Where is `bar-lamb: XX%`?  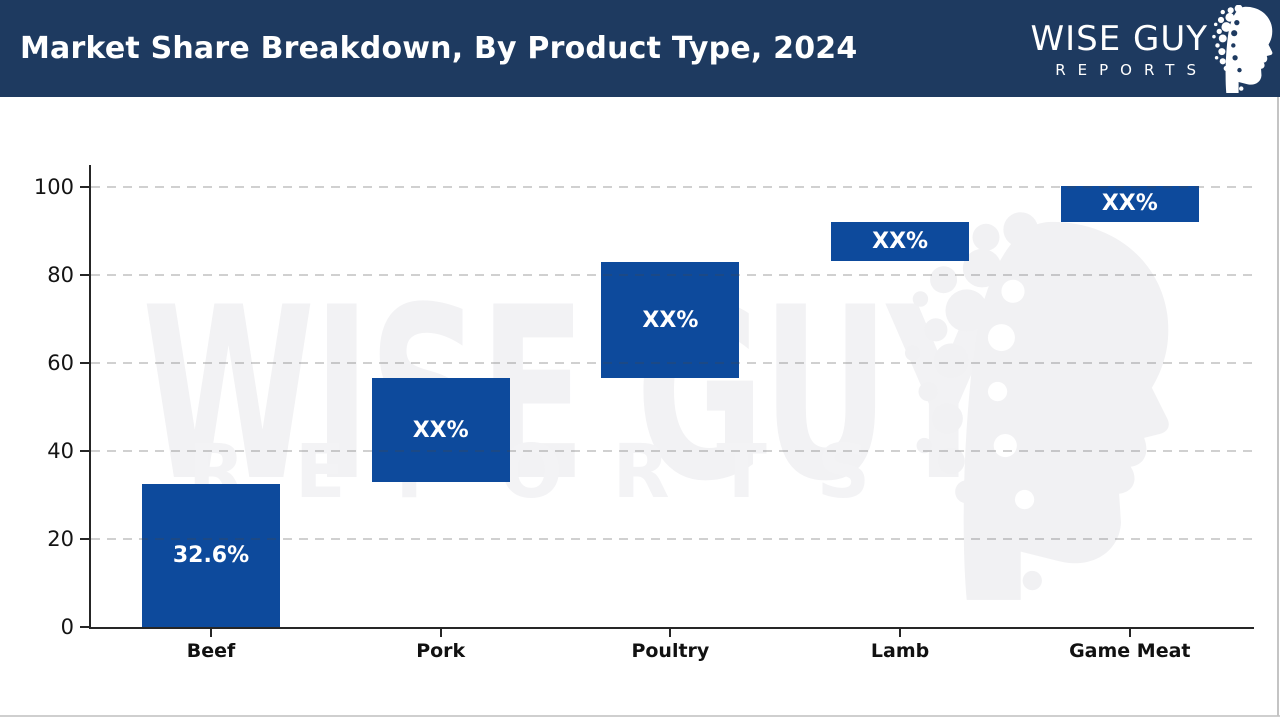 bar-lamb: XX% is located at coordinates (900, 241).